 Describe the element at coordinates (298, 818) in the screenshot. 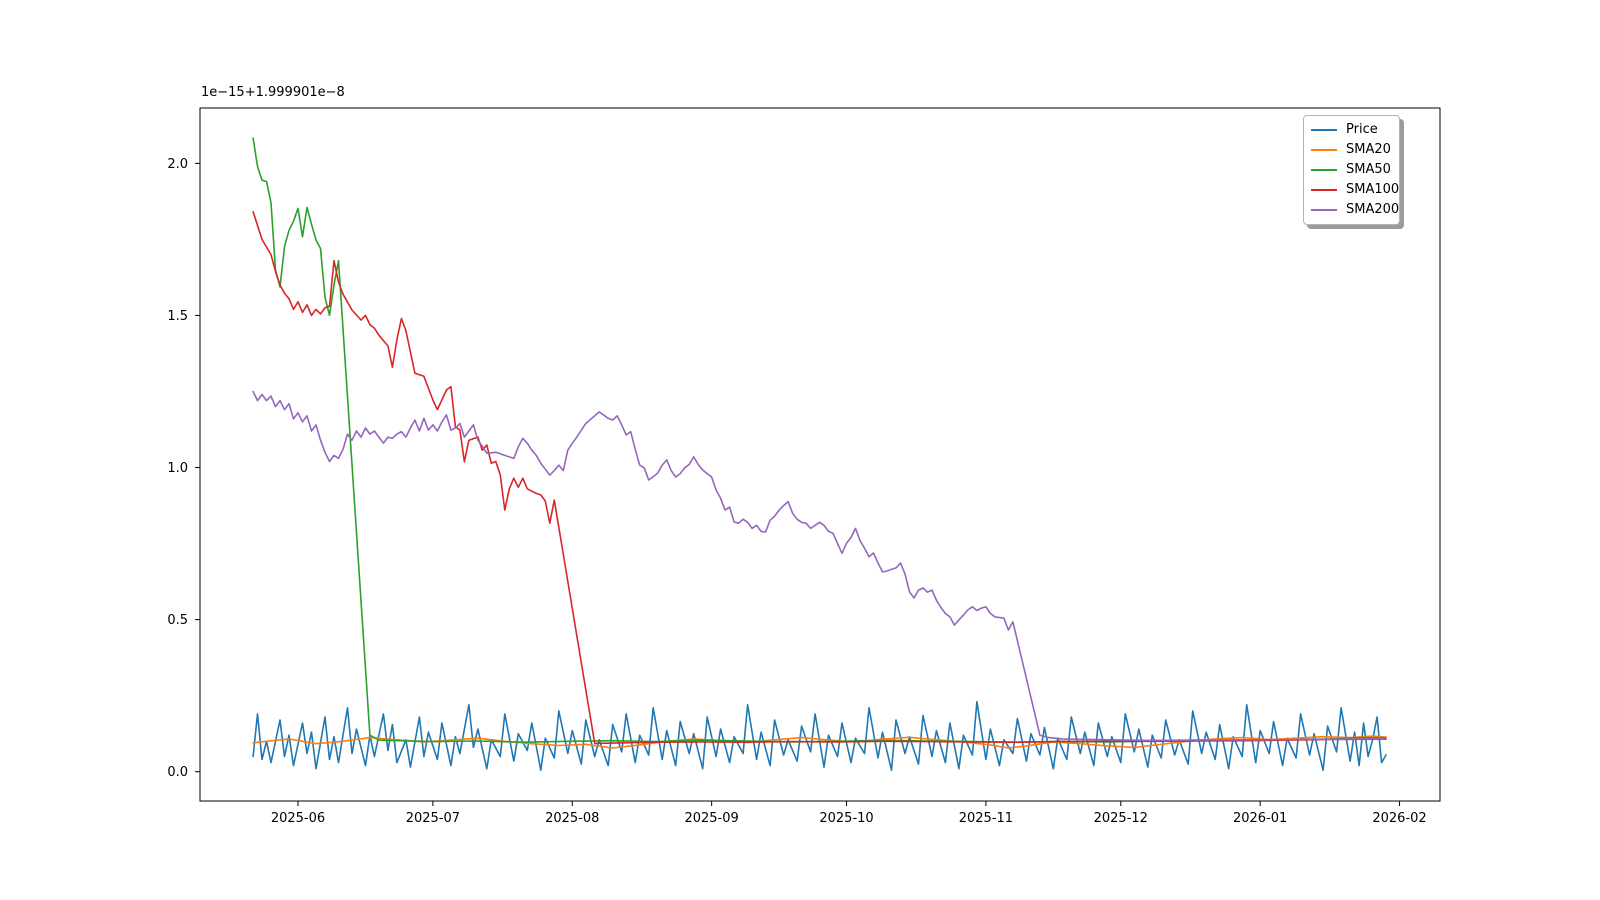

I see `x-axis-tick-label: 2025-06` at that location.